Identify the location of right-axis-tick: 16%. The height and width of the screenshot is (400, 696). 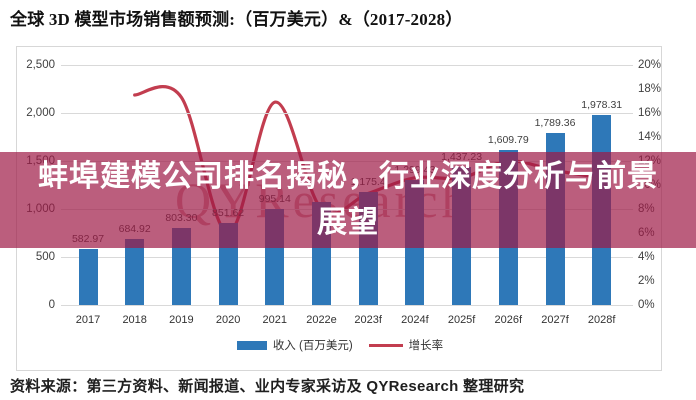
(650, 113).